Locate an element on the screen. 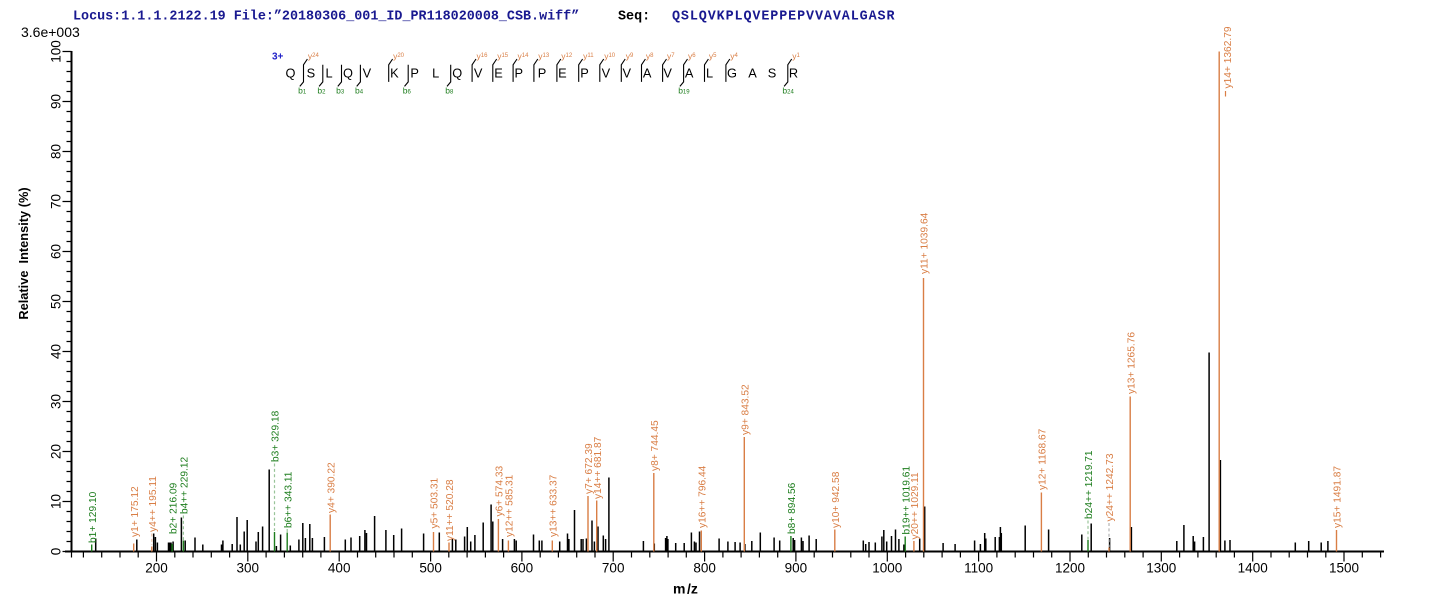 The image size is (1436, 611). svg-text: y11+ 1039.64 is located at coordinates (925, 243).